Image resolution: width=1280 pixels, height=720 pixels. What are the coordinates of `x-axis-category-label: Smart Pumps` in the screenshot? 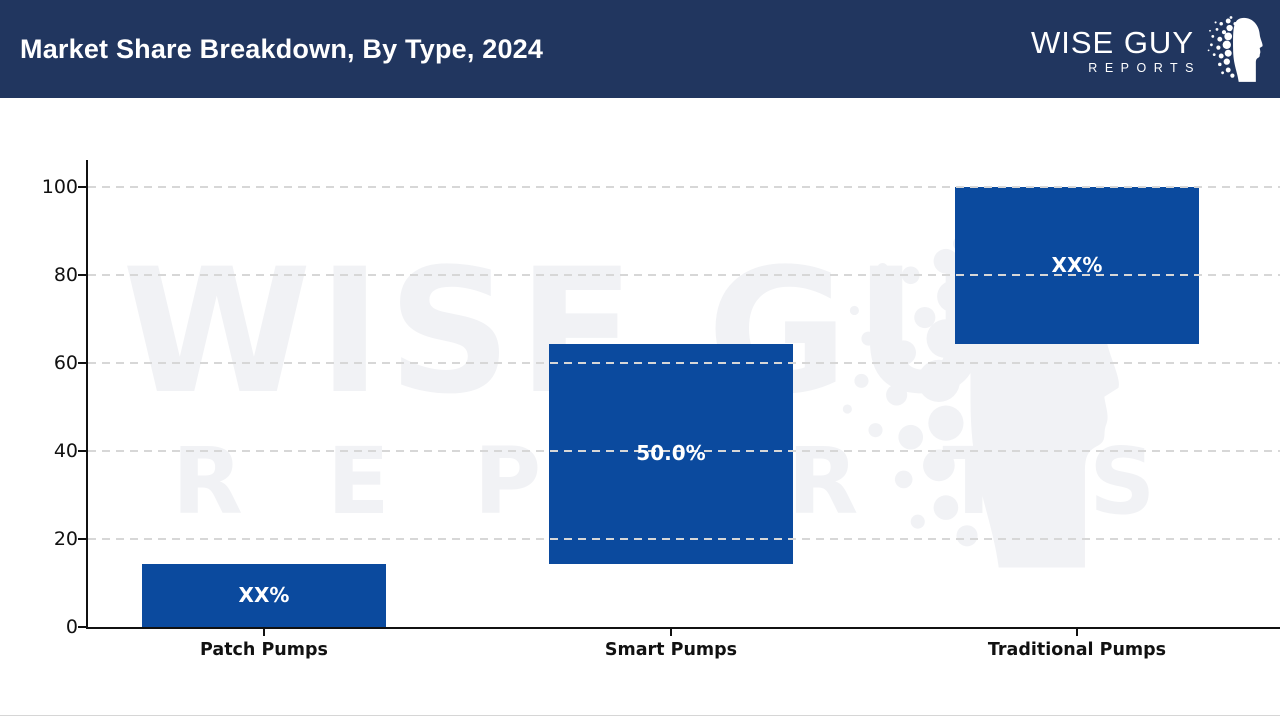 It's located at (671, 650).